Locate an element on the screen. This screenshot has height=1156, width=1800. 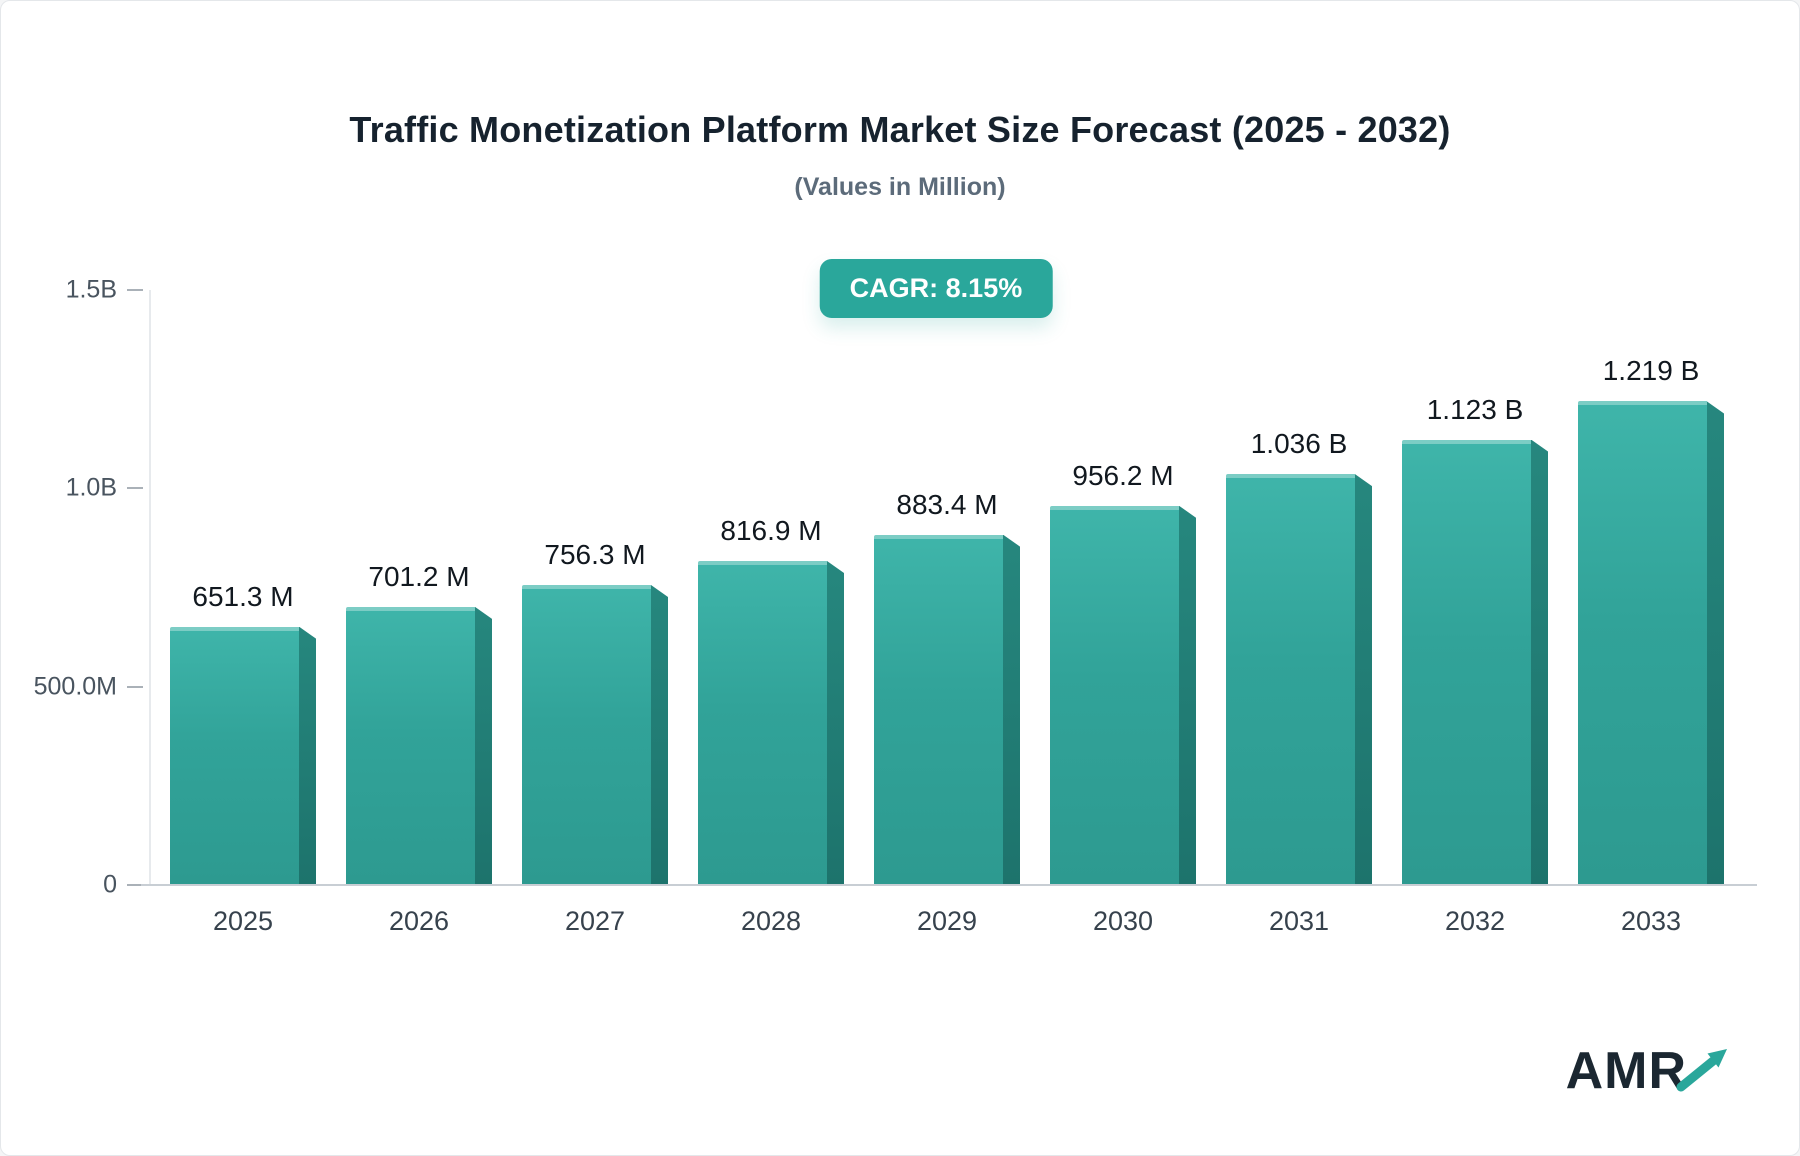
bar: 1.219 B is located at coordinates (1651, 620).